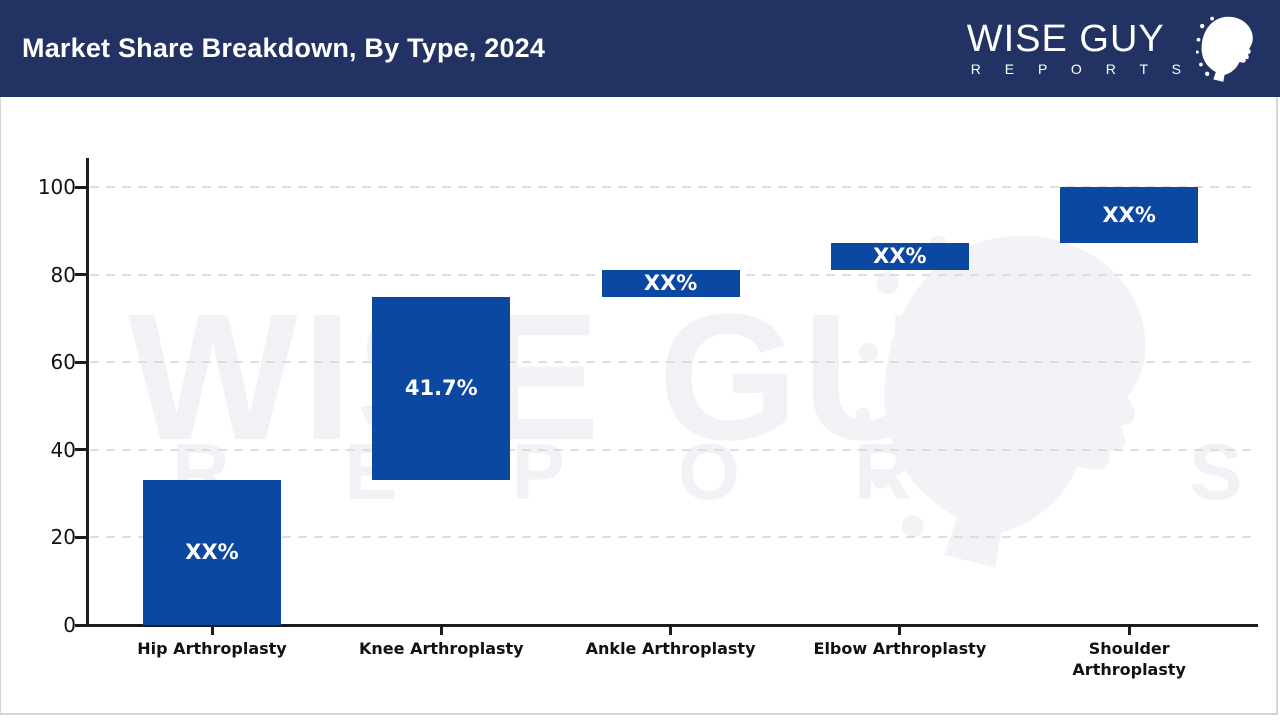 The width and height of the screenshot is (1280, 720). What do you see at coordinates (900, 648) in the screenshot?
I see `x-category-label: Elbow Arthroplasty` at bounding box center [900, 648].